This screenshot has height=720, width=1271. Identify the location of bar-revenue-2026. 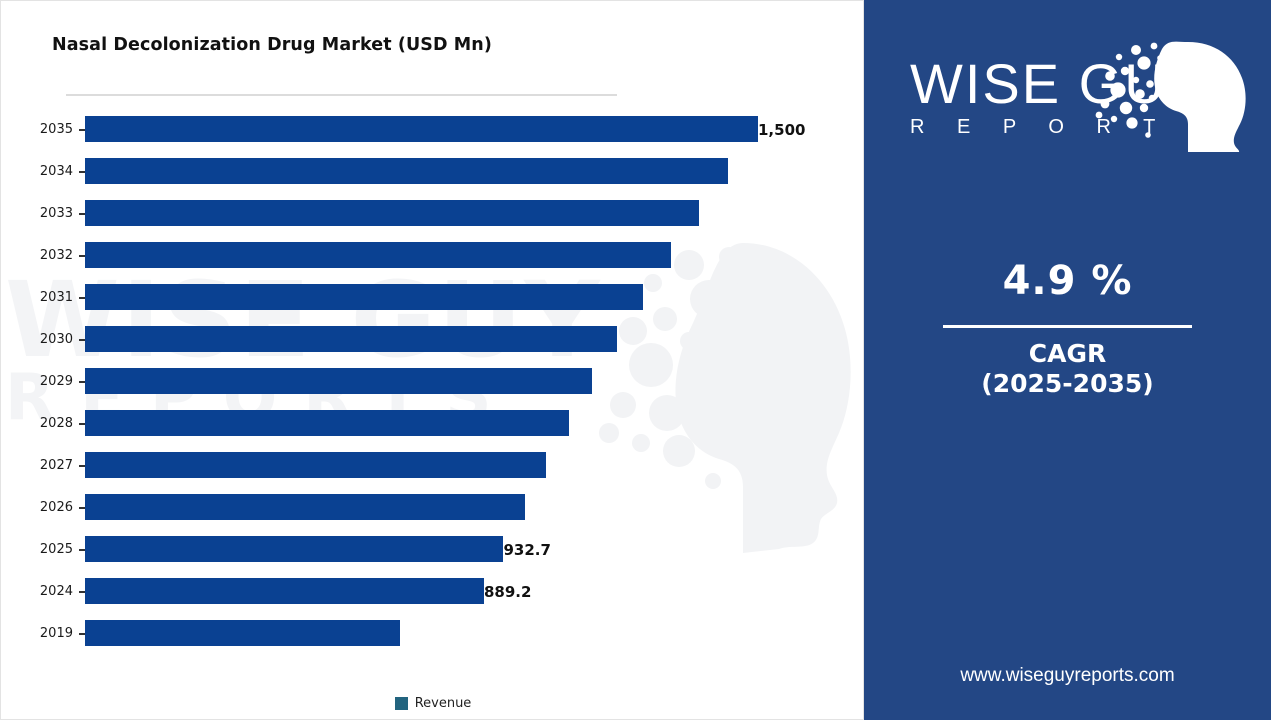
(305, 507).